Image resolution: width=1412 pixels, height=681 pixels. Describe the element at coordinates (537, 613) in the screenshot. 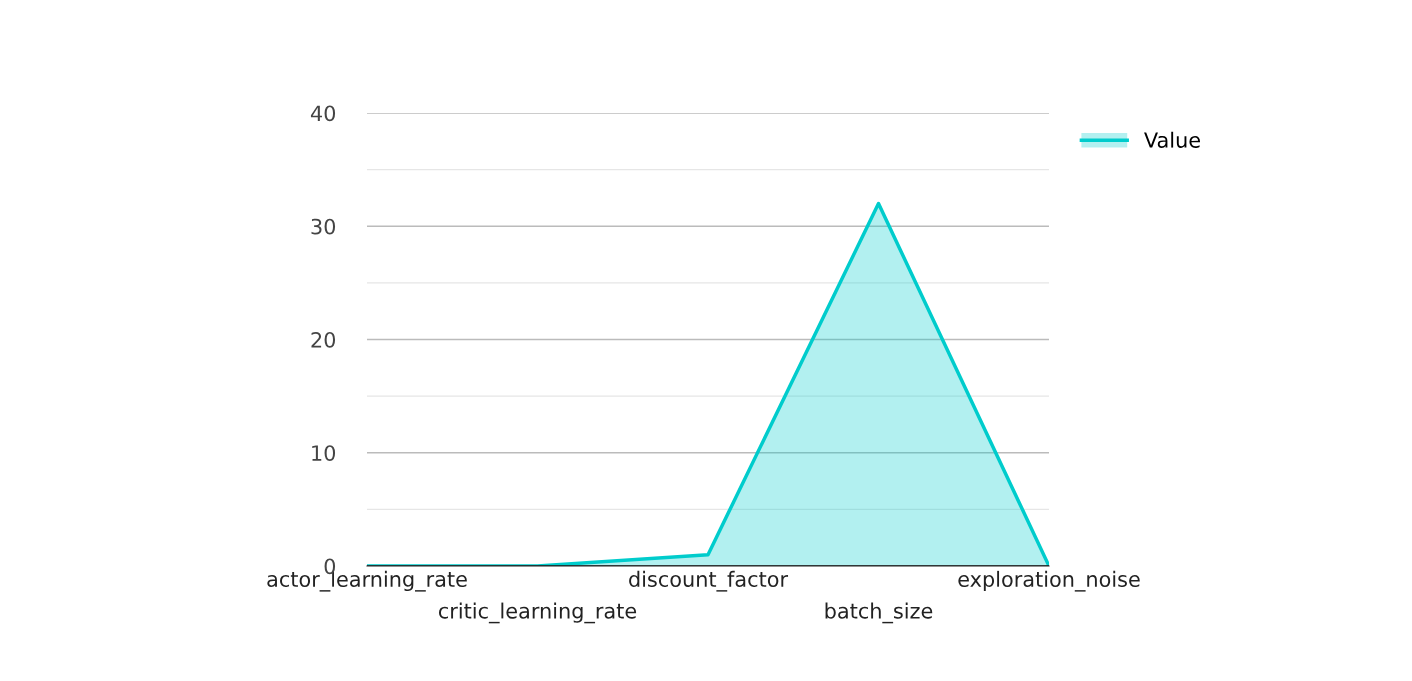

I see `x-tick-label: critic_learning_rate` at that location.